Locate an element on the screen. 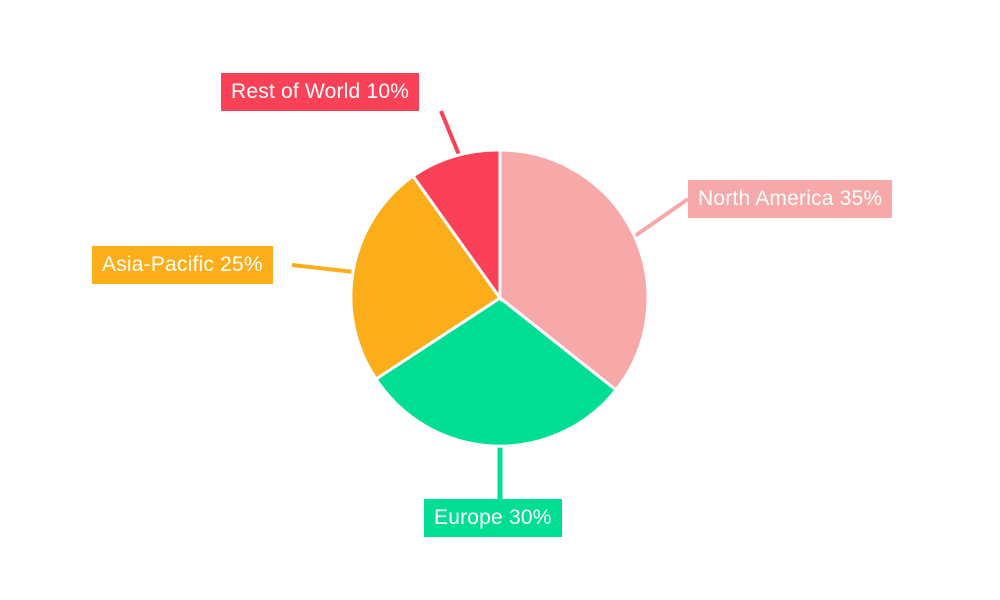 The height and width of the screenshot is (600, 1000). pie-label-rest-of-world-text: Rest of World 10% is located at coordinates (320, 91).